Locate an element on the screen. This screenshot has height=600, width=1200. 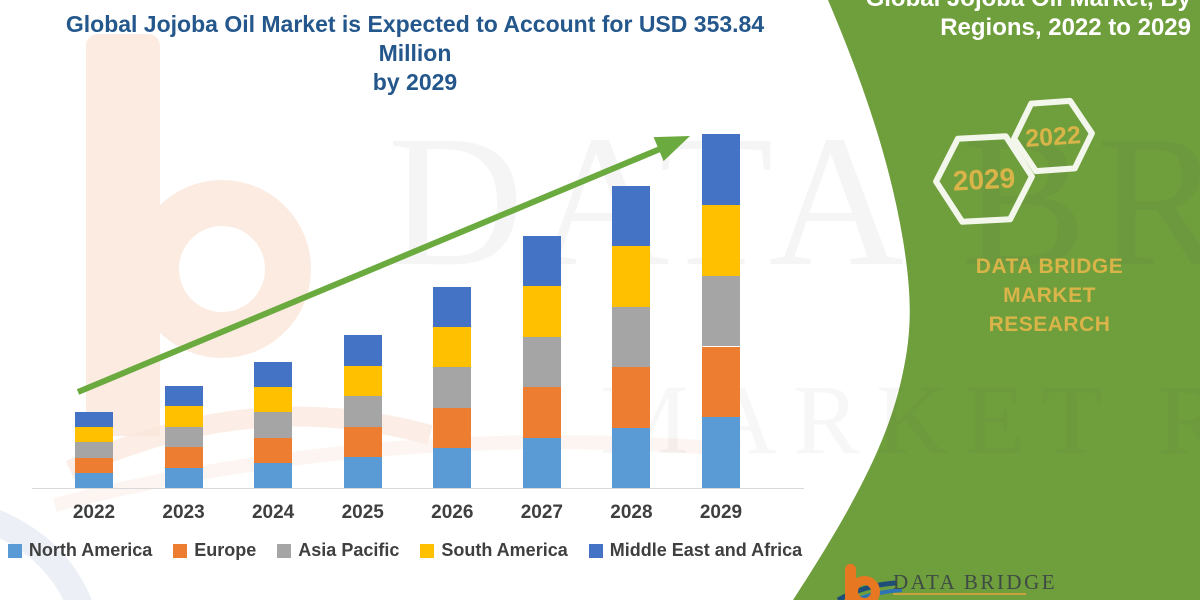
hexagon-2022-label: 2022 is located at coordinates (1052, 137).